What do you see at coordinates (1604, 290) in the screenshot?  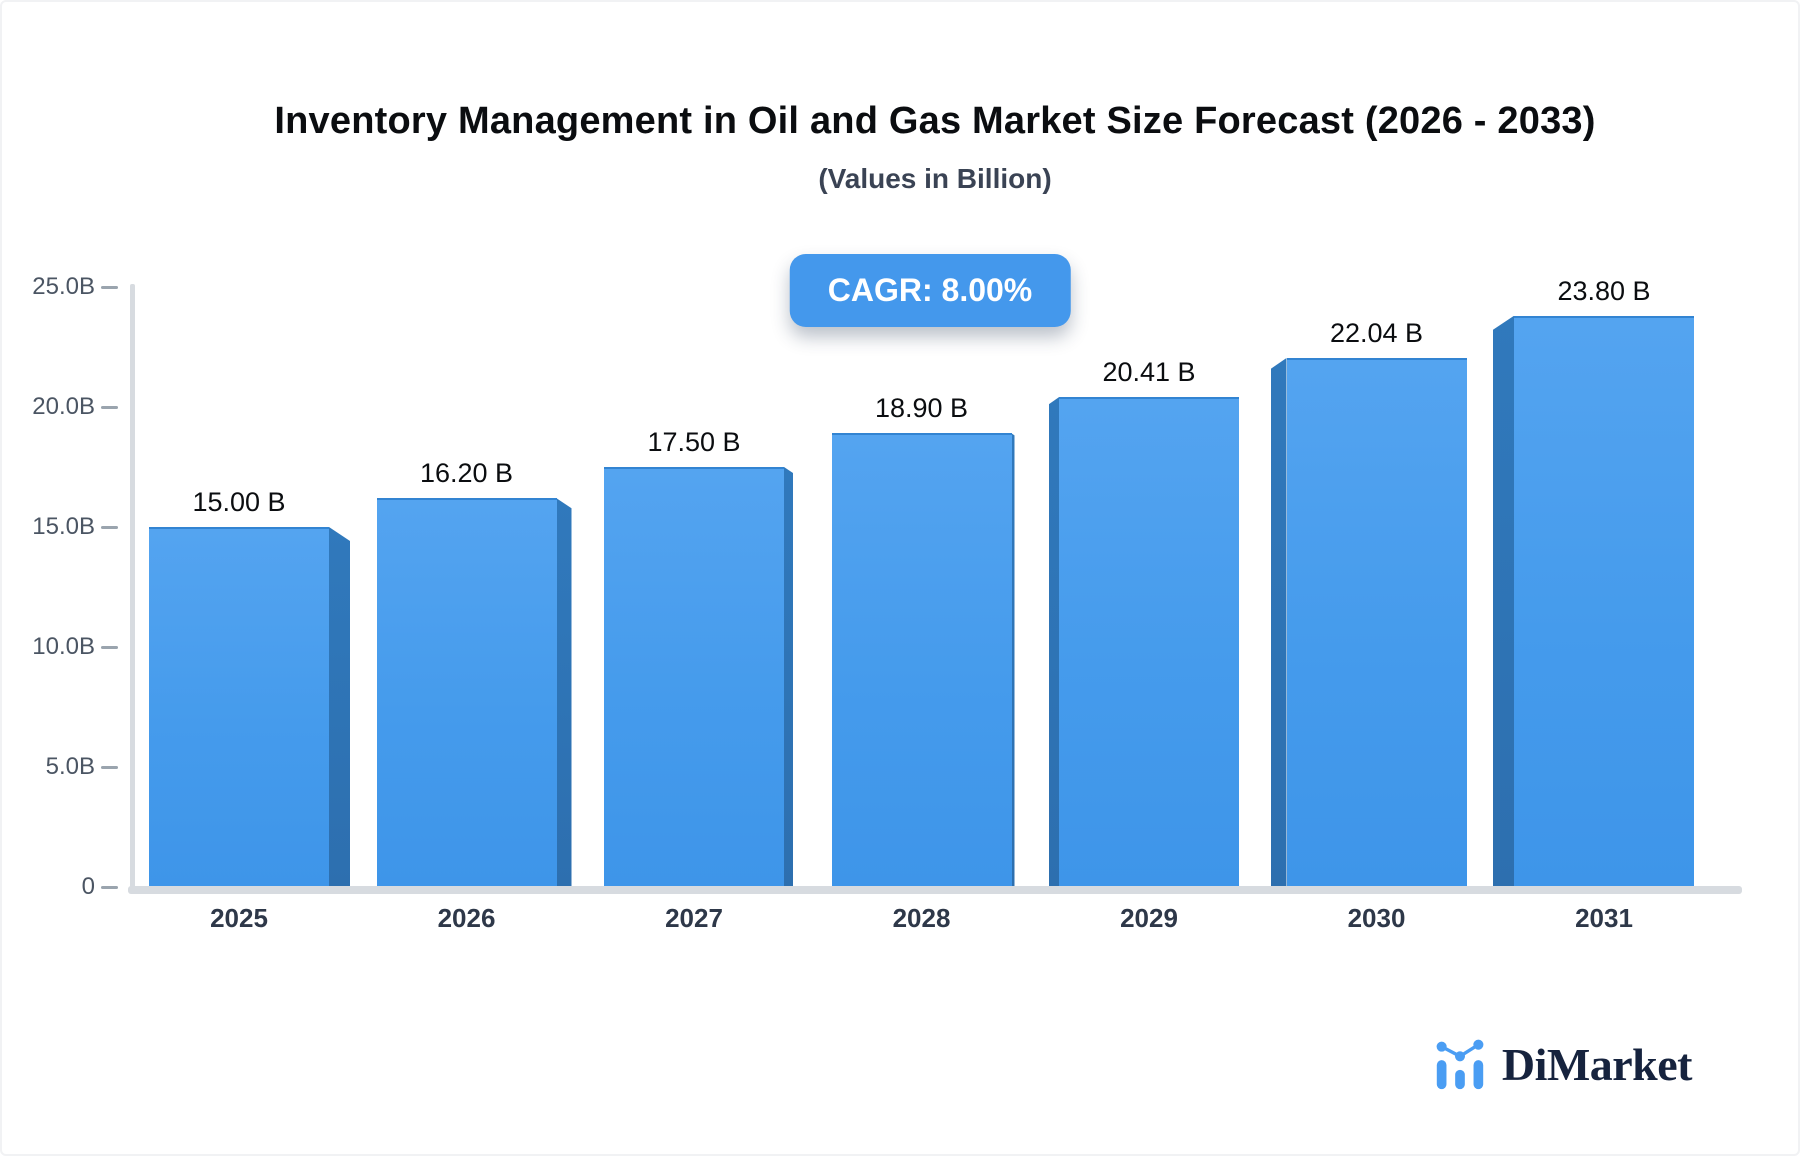 I see `bar-value-label: 23.80 B` at bounding box center [1604, 290].